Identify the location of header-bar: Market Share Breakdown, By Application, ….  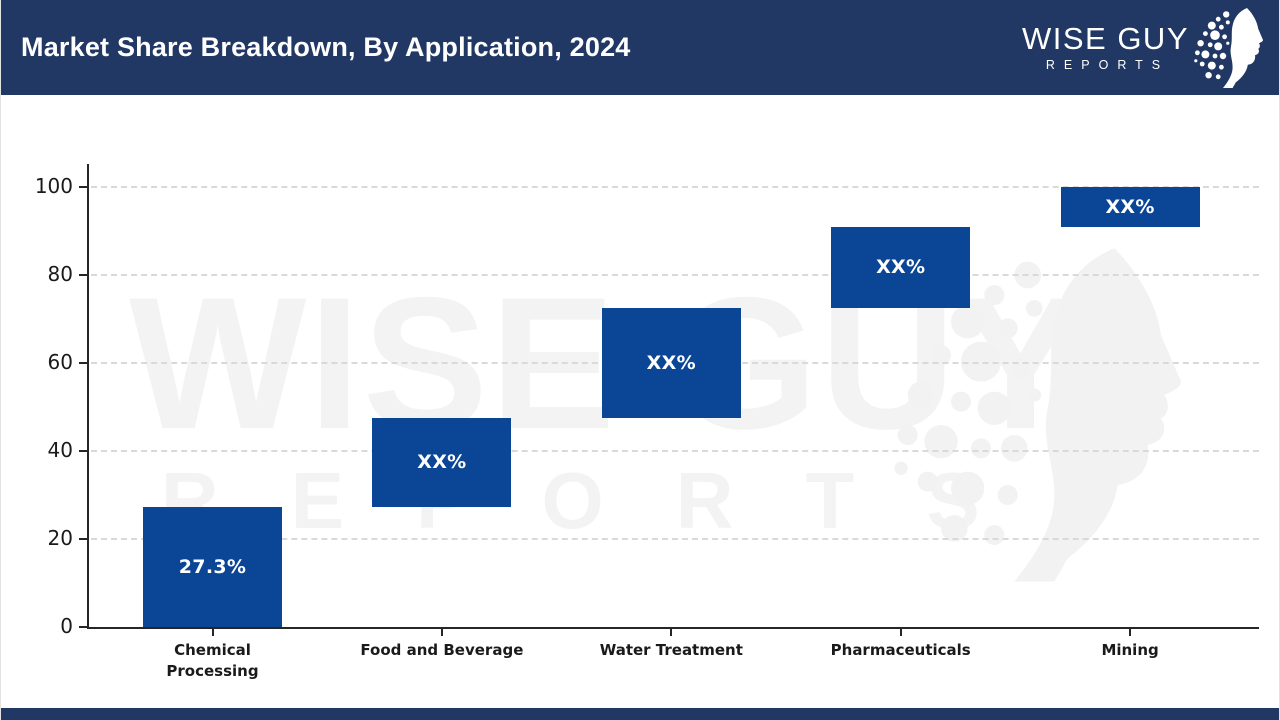
(640, 47).